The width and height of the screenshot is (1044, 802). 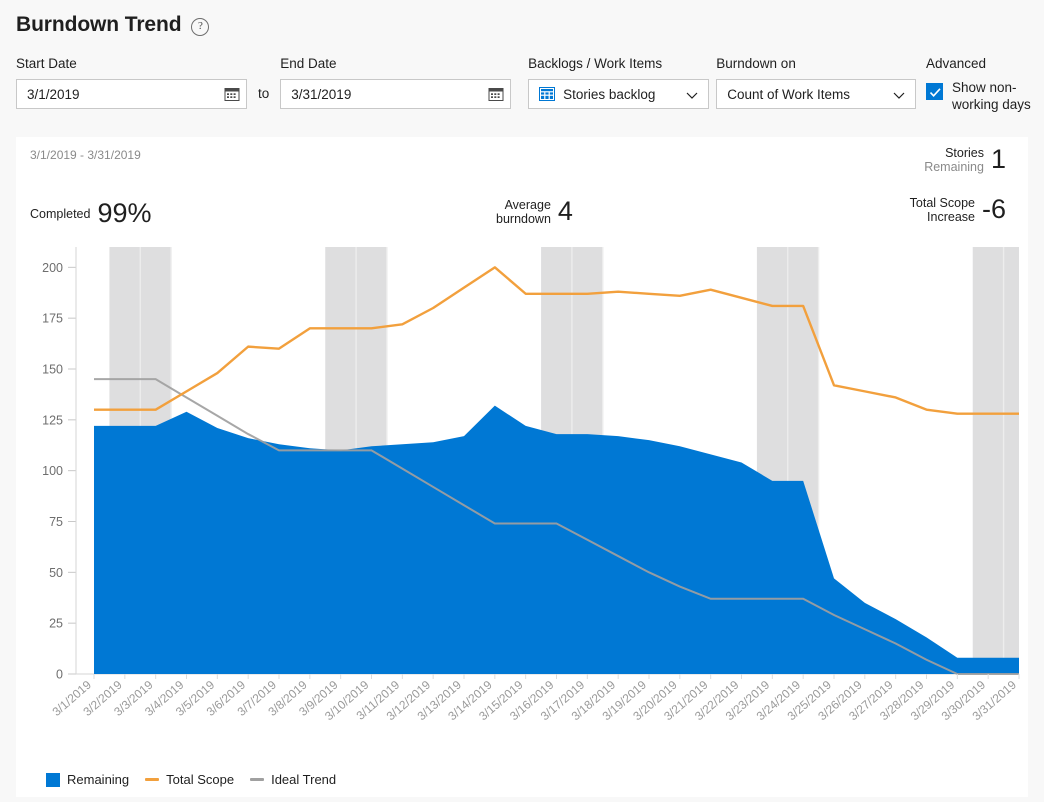 What do you see at coordinates (56, 573) in the screenshot?
I see `y-axis-tick-label: 50` at bounding box center [56, 573].